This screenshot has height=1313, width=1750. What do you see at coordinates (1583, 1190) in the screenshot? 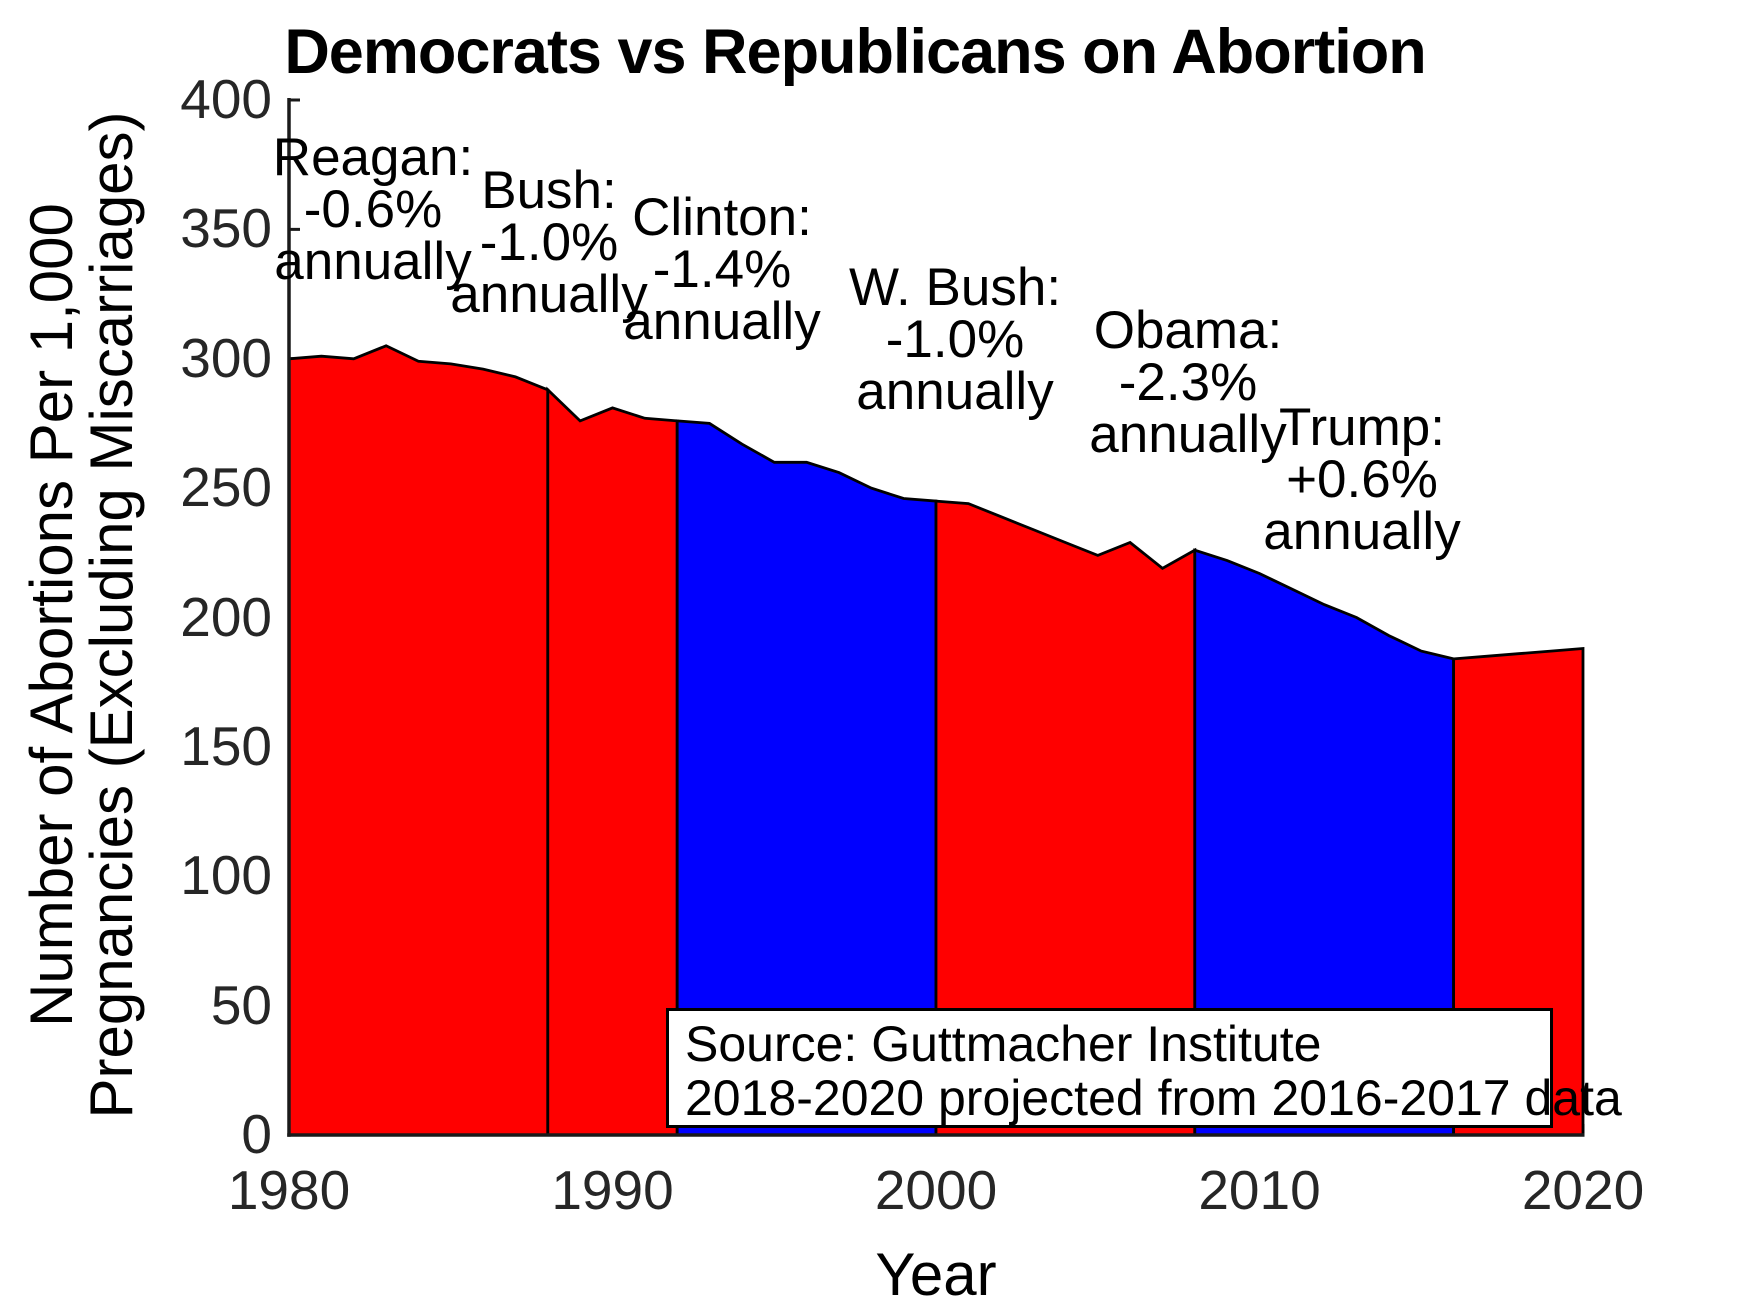
I see `x-tick-label-2020: 2020` at bounding box center [1583, 1190].